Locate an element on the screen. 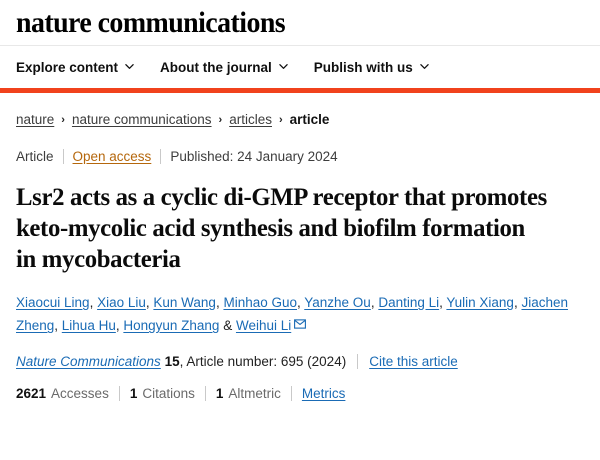 This screenshot has height=460, width=600. metric-label: Citations is located at coordinates (168, 393).